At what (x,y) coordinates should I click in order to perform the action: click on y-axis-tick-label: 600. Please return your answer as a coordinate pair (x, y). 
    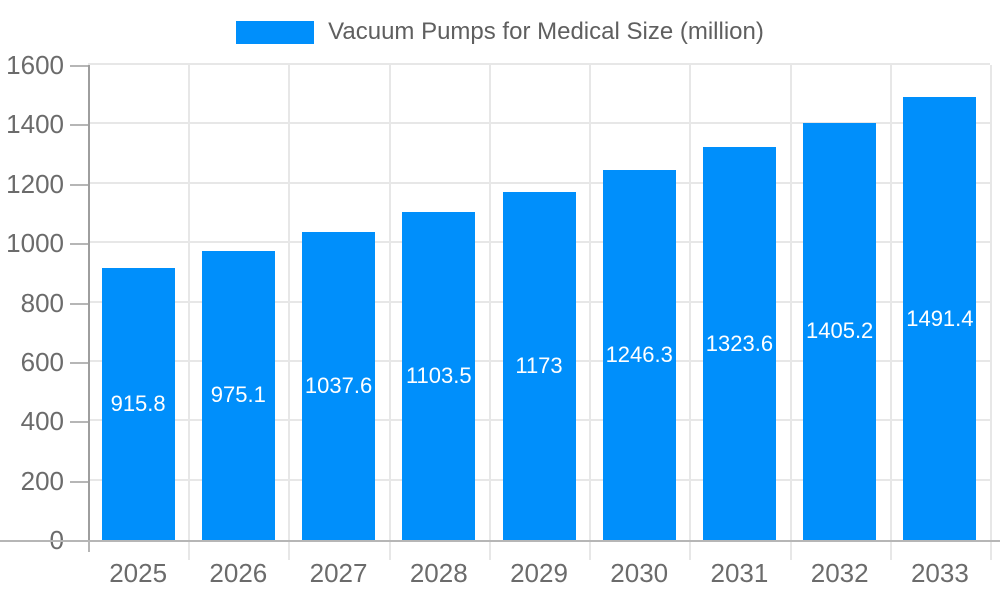
    Looking at the image, I should click on (42, 361).